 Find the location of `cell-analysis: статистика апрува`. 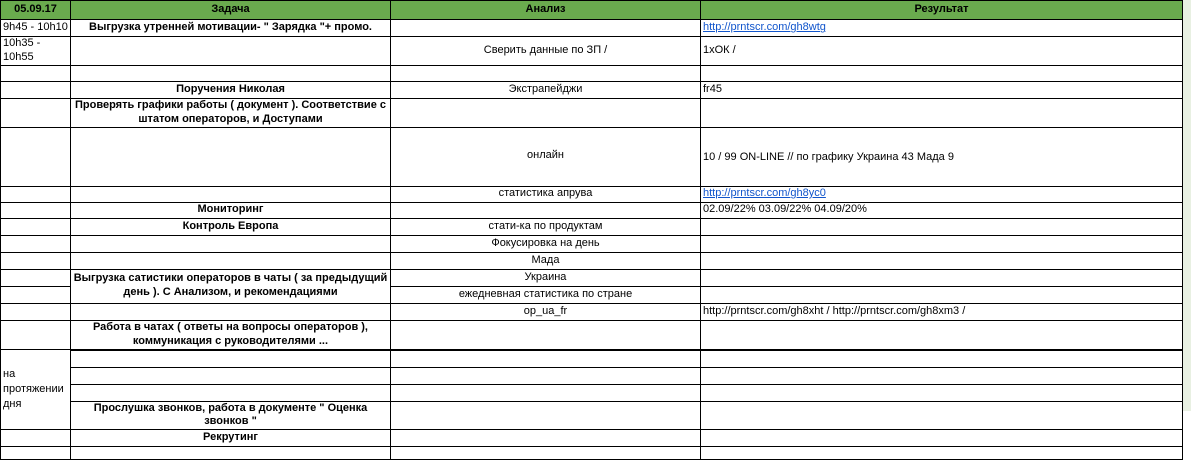

cell-analysis: статистика апрува is located at coordinates (545, 194).